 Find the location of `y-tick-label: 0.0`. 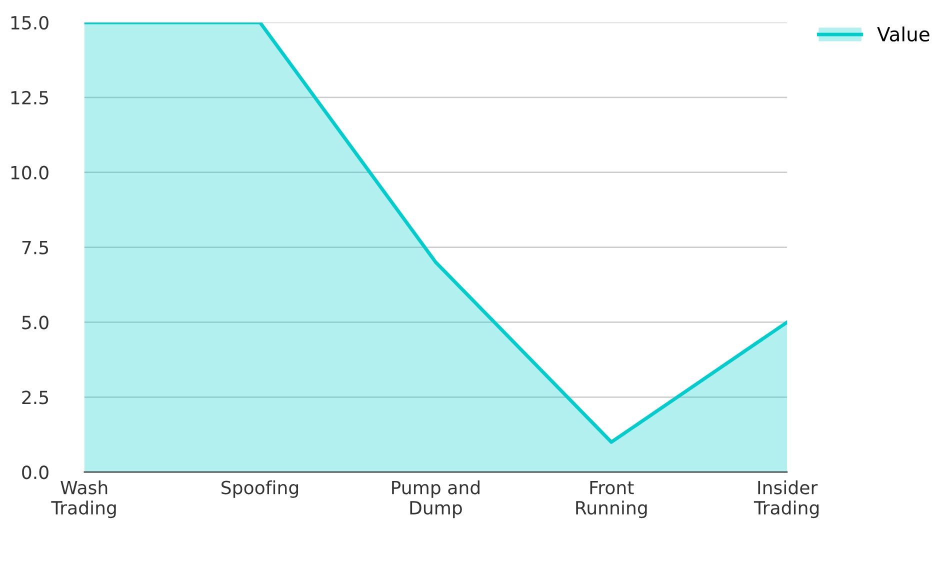

y-tick-label: 0.0 is located at coordinates (35, 473).